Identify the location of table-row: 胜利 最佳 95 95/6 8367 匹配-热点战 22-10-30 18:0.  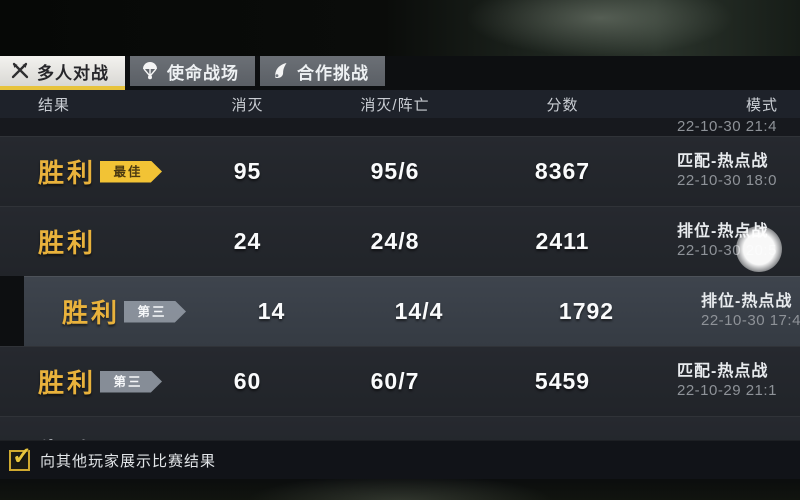
(400, 171).